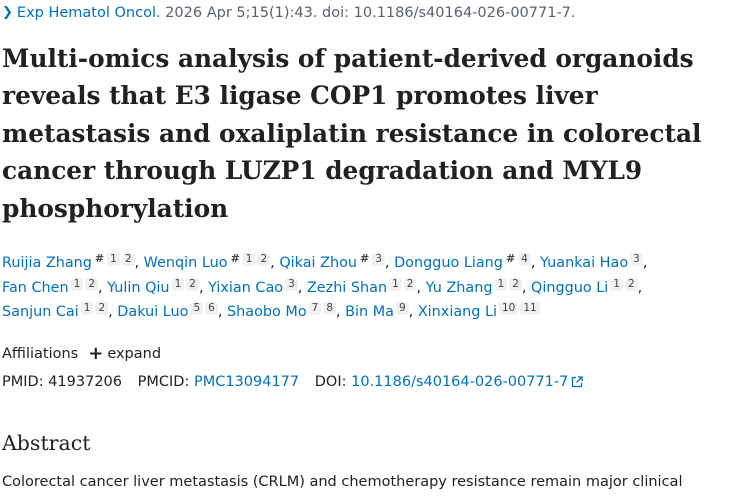  I want to click on author-item: Fan Chen 1 2, so click(50, 286).